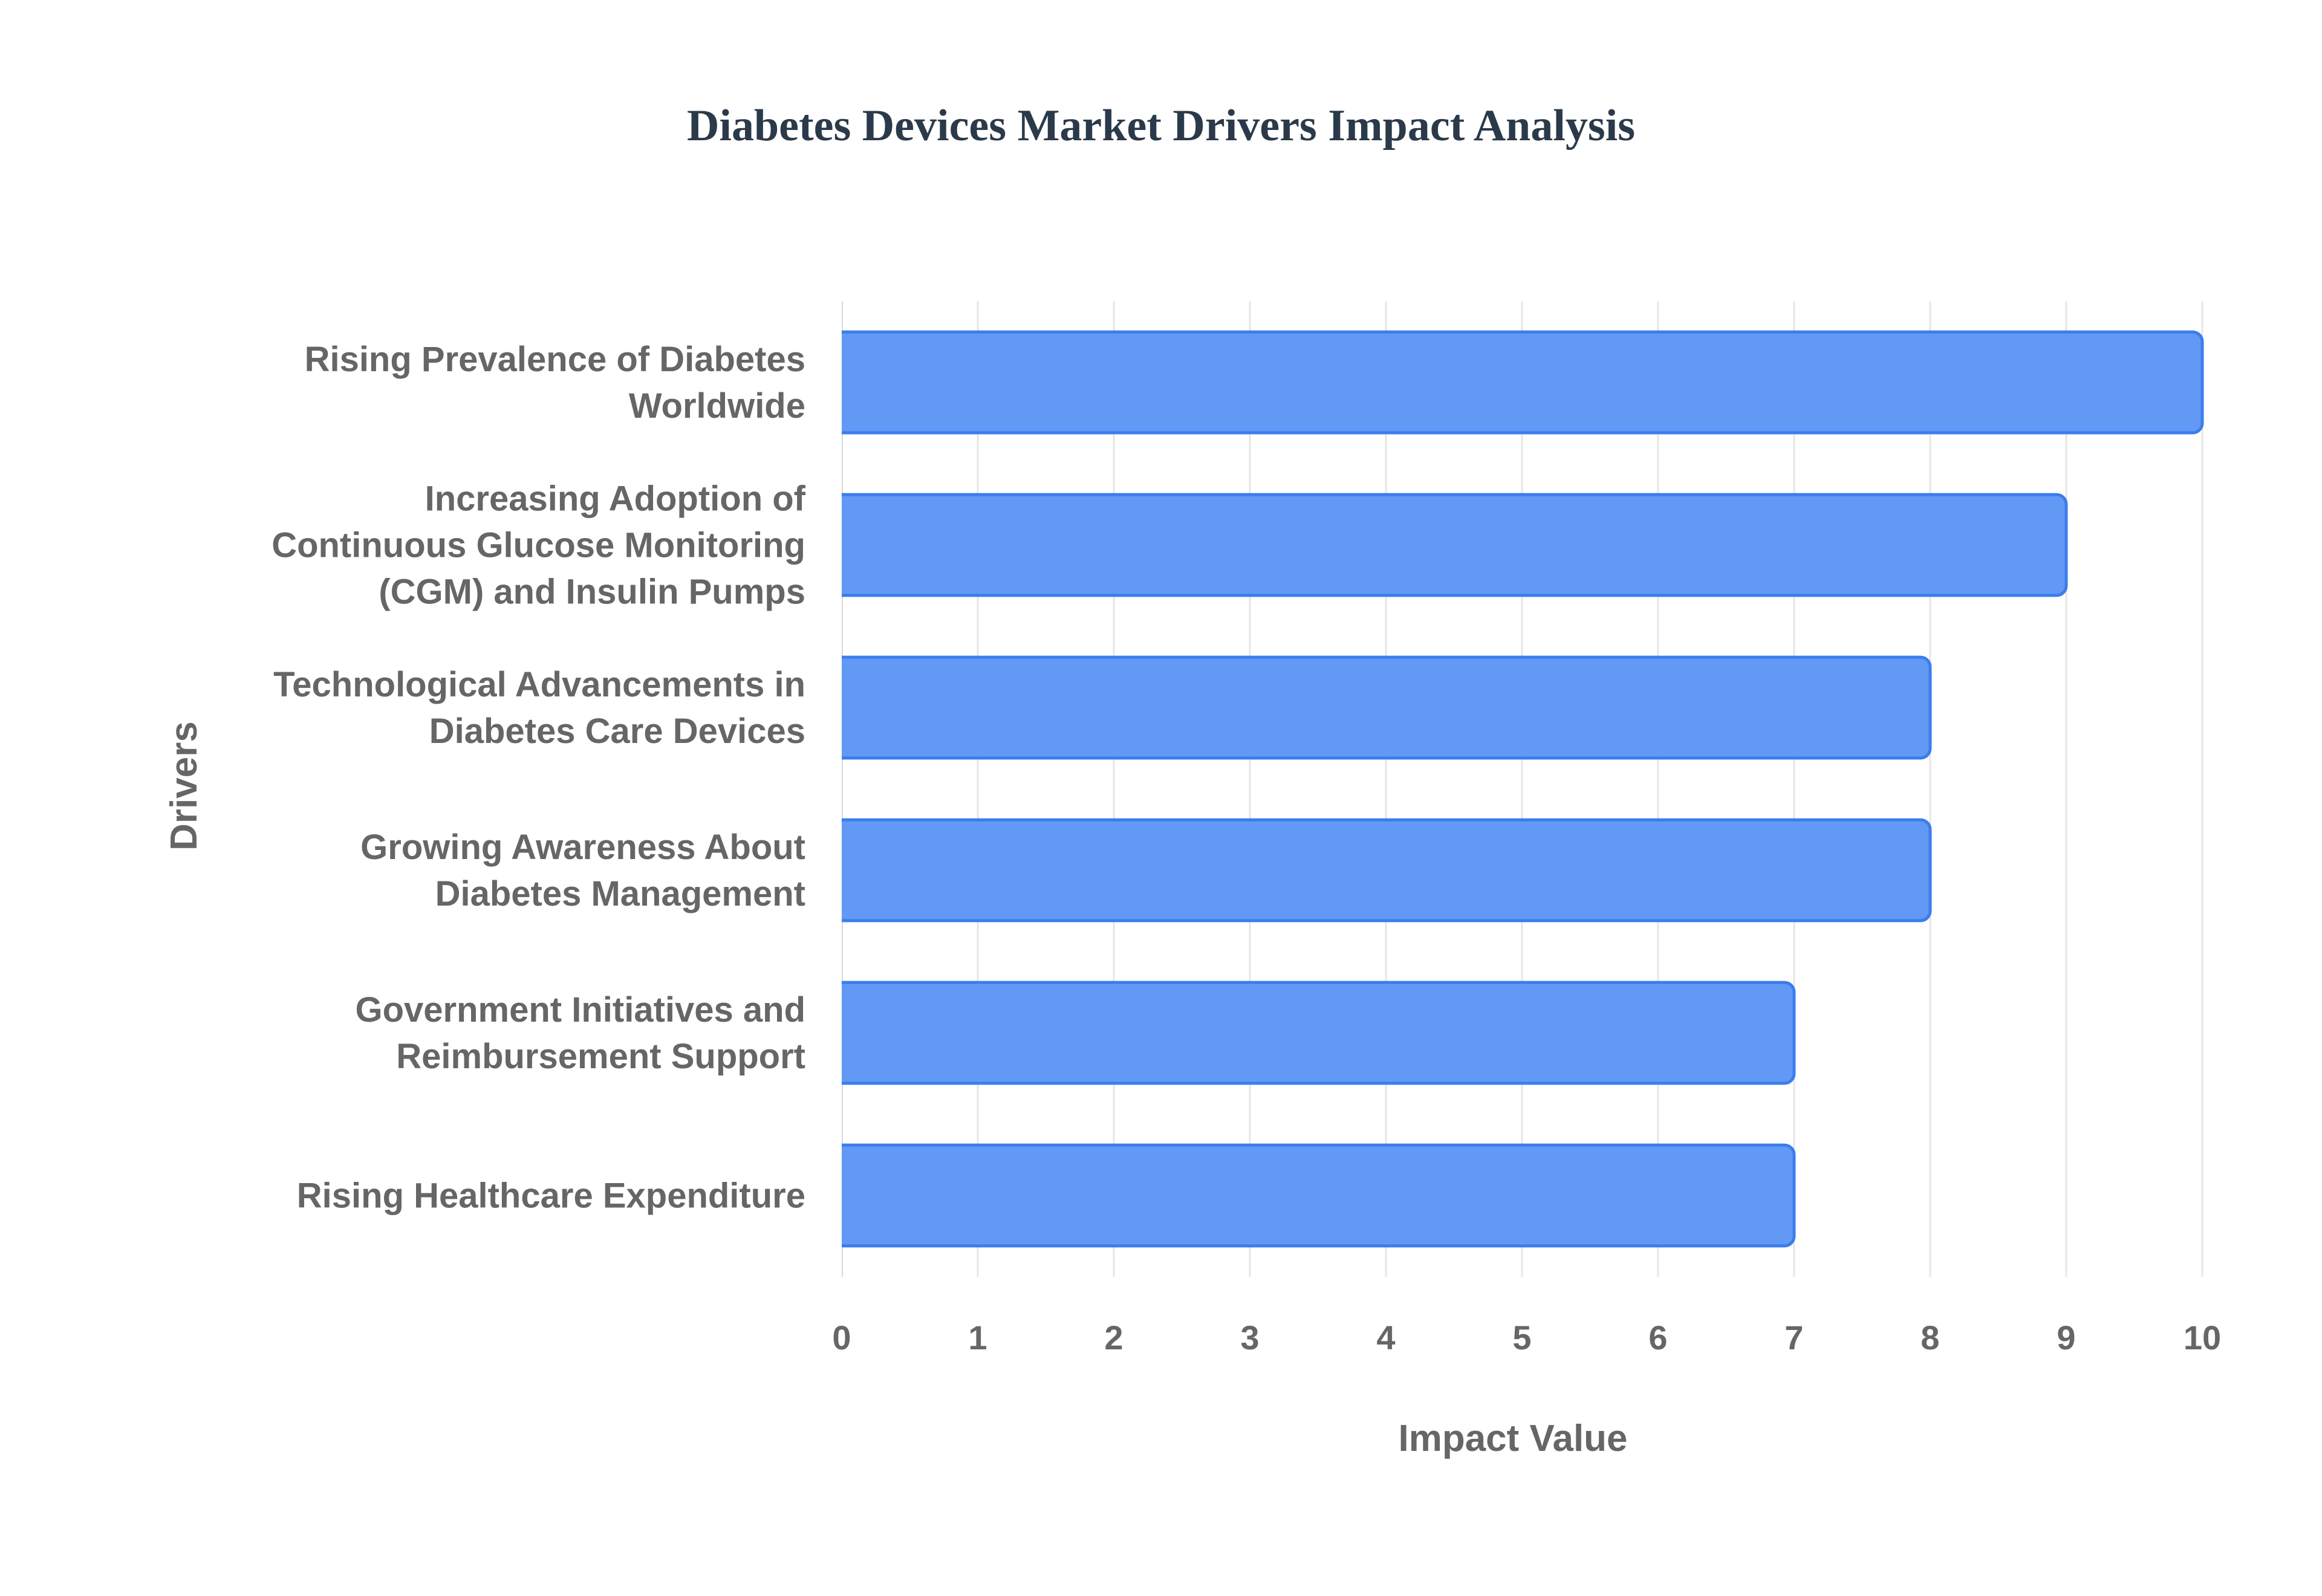 The height and width of the screenshot is (1596, 2322). I want to click on x-tick-label: 4, so click(1385, 1338).